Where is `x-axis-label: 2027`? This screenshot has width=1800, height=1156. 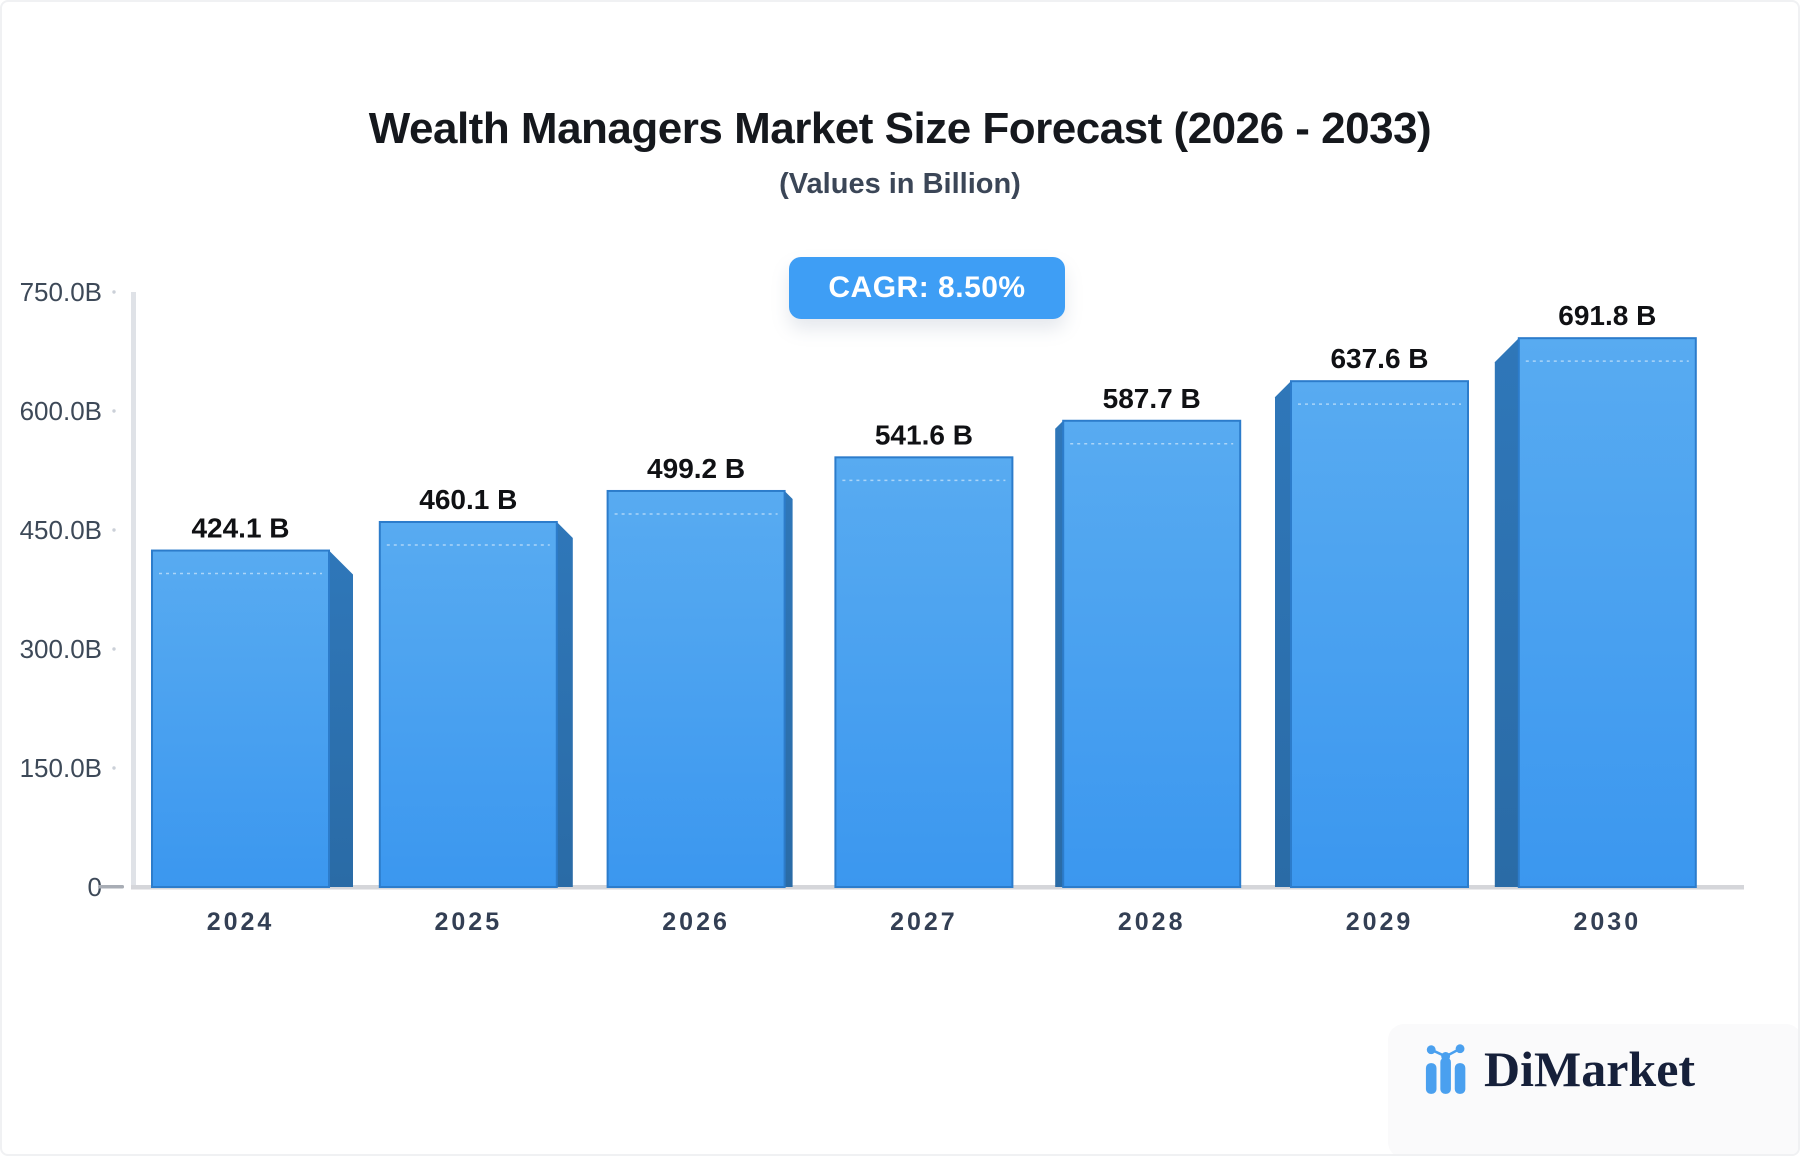
x-axis-label: 2027 is located at coordinates (924, 922).